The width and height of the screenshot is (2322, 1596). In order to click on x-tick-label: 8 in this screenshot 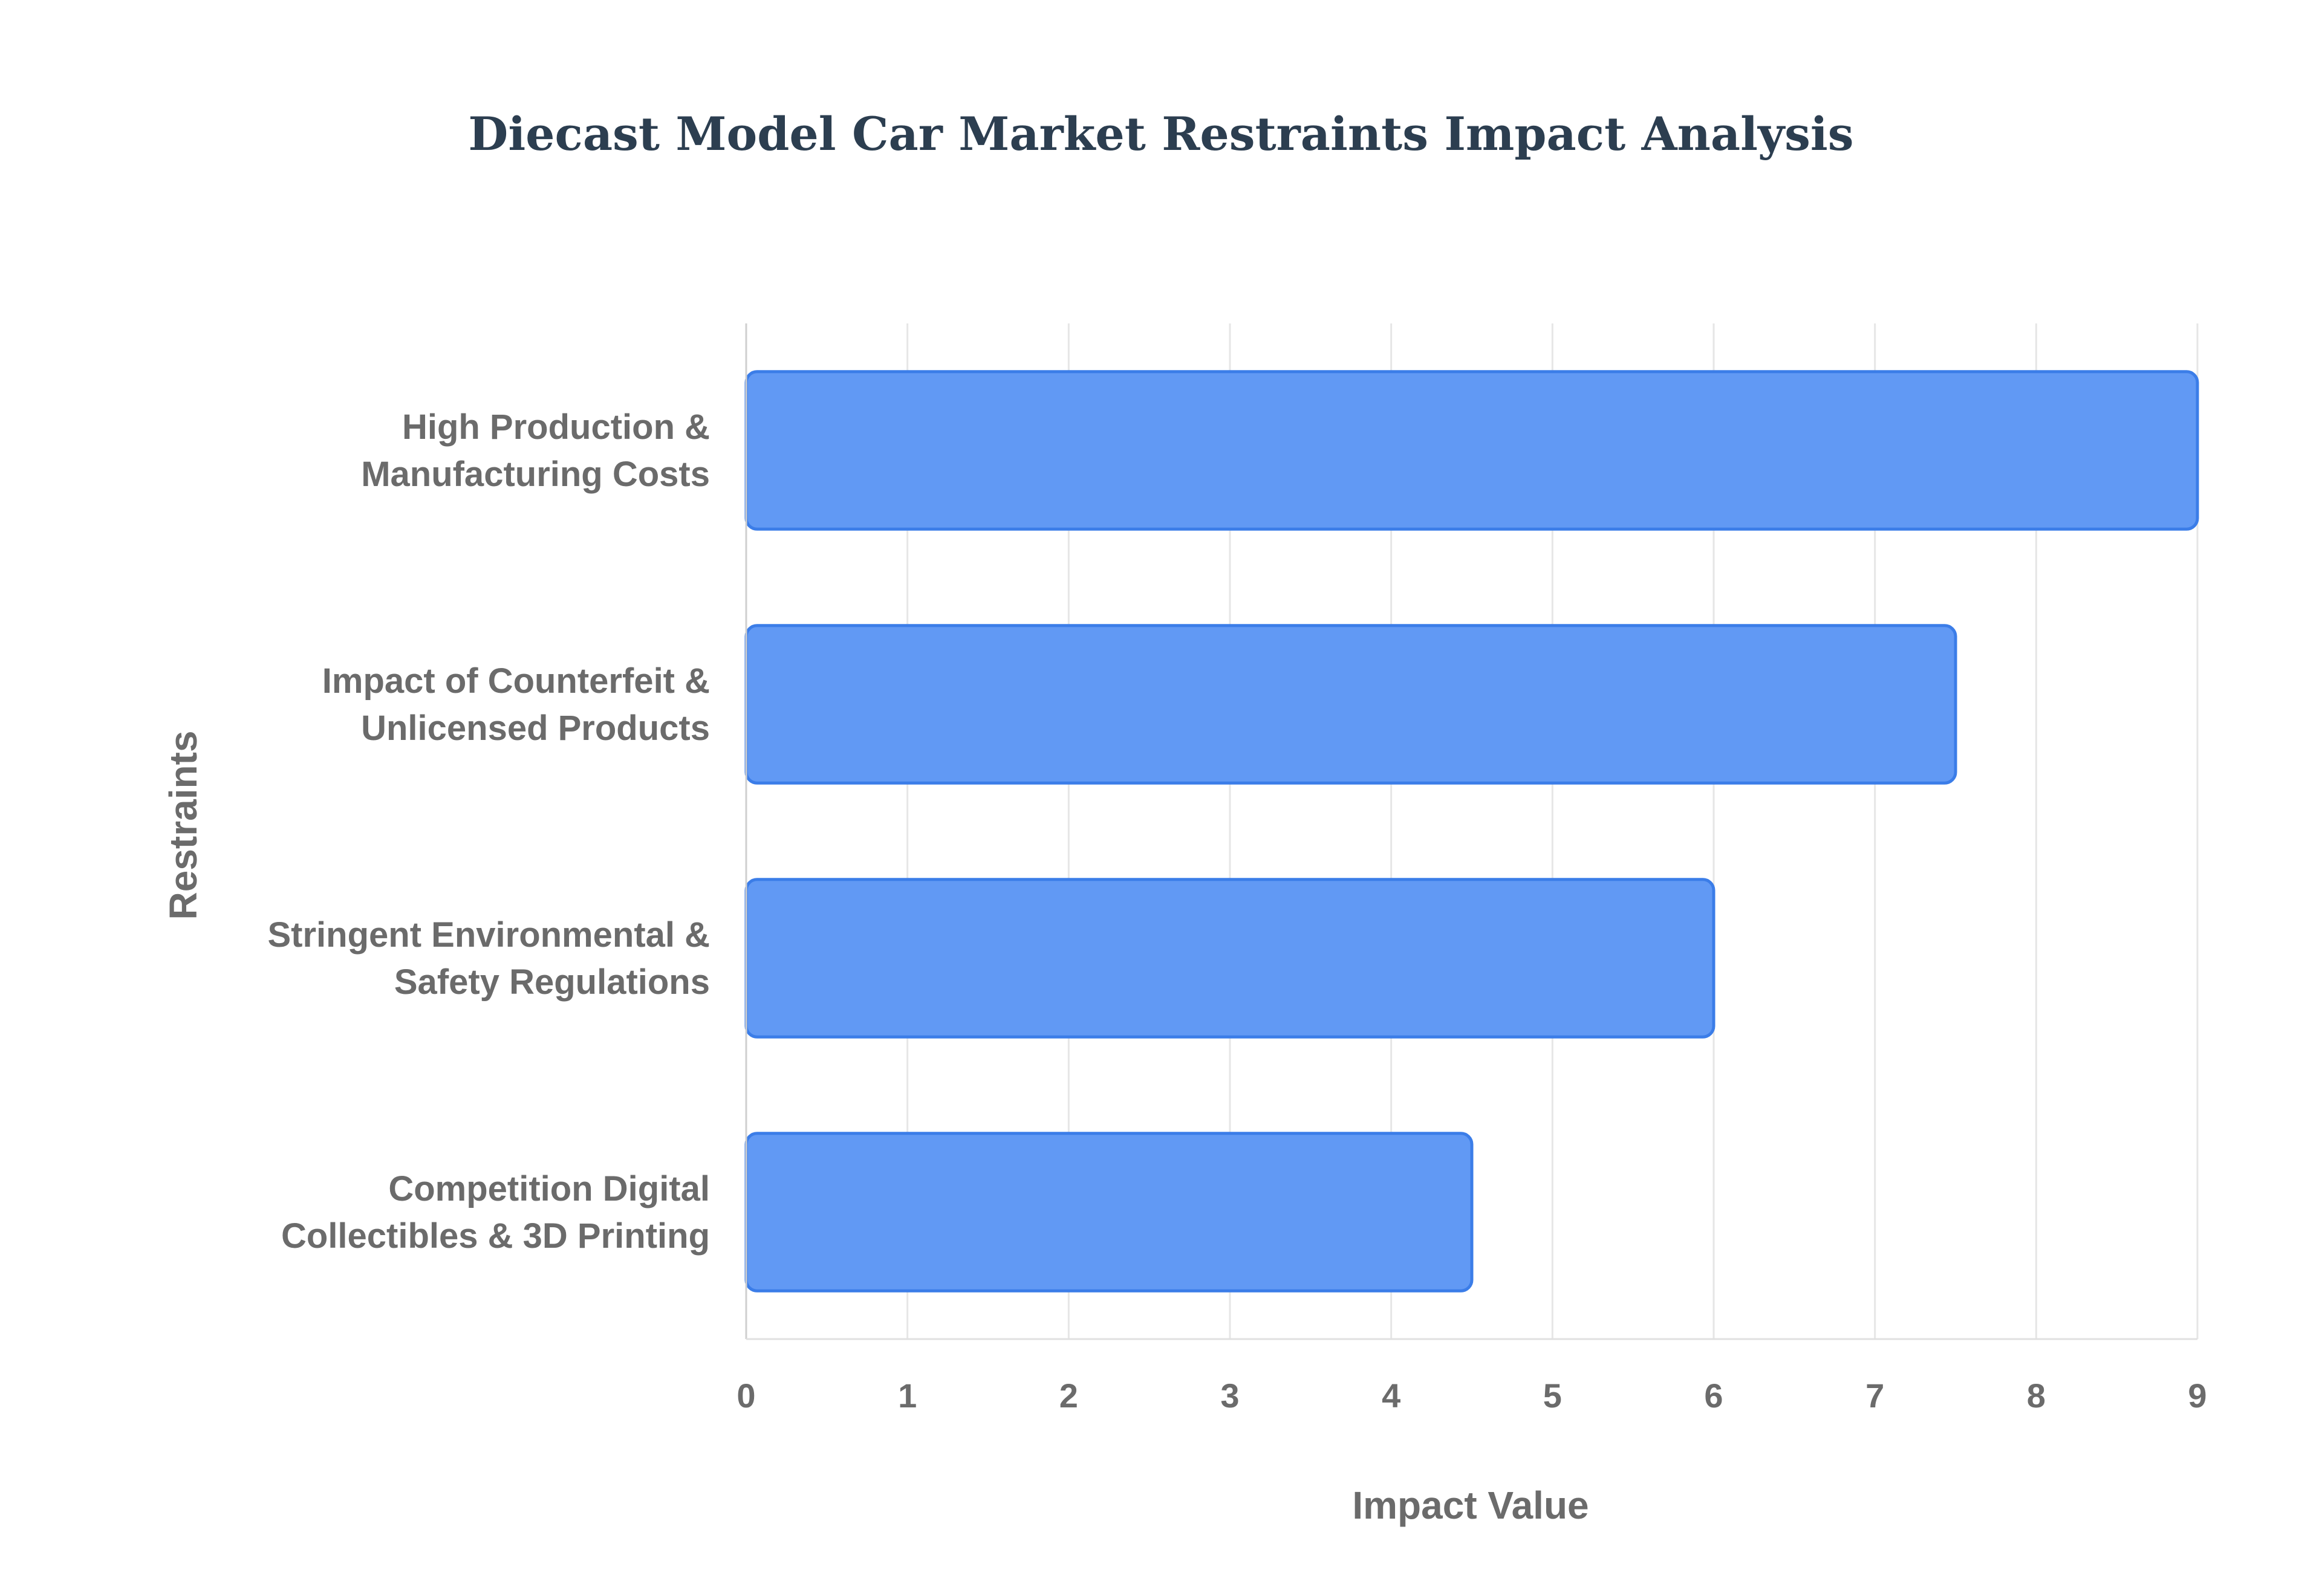, I will do `click(2036, 1396)`.